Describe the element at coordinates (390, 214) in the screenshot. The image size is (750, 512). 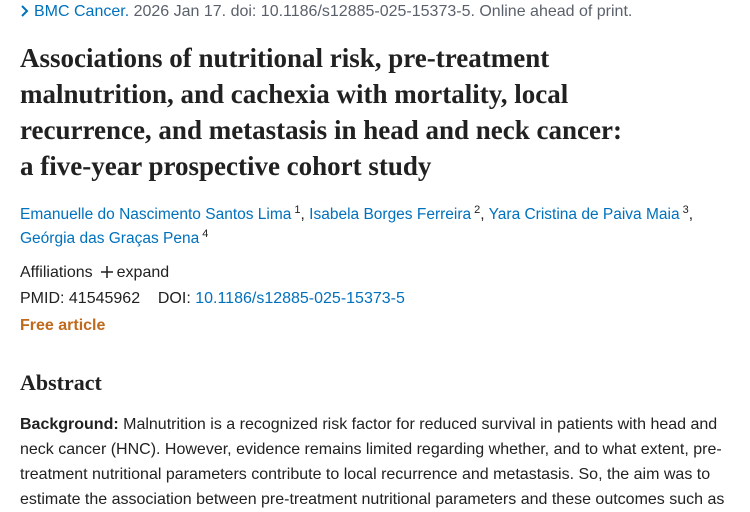
I see `author-link: Isabela Borges Ferreira` at that location.